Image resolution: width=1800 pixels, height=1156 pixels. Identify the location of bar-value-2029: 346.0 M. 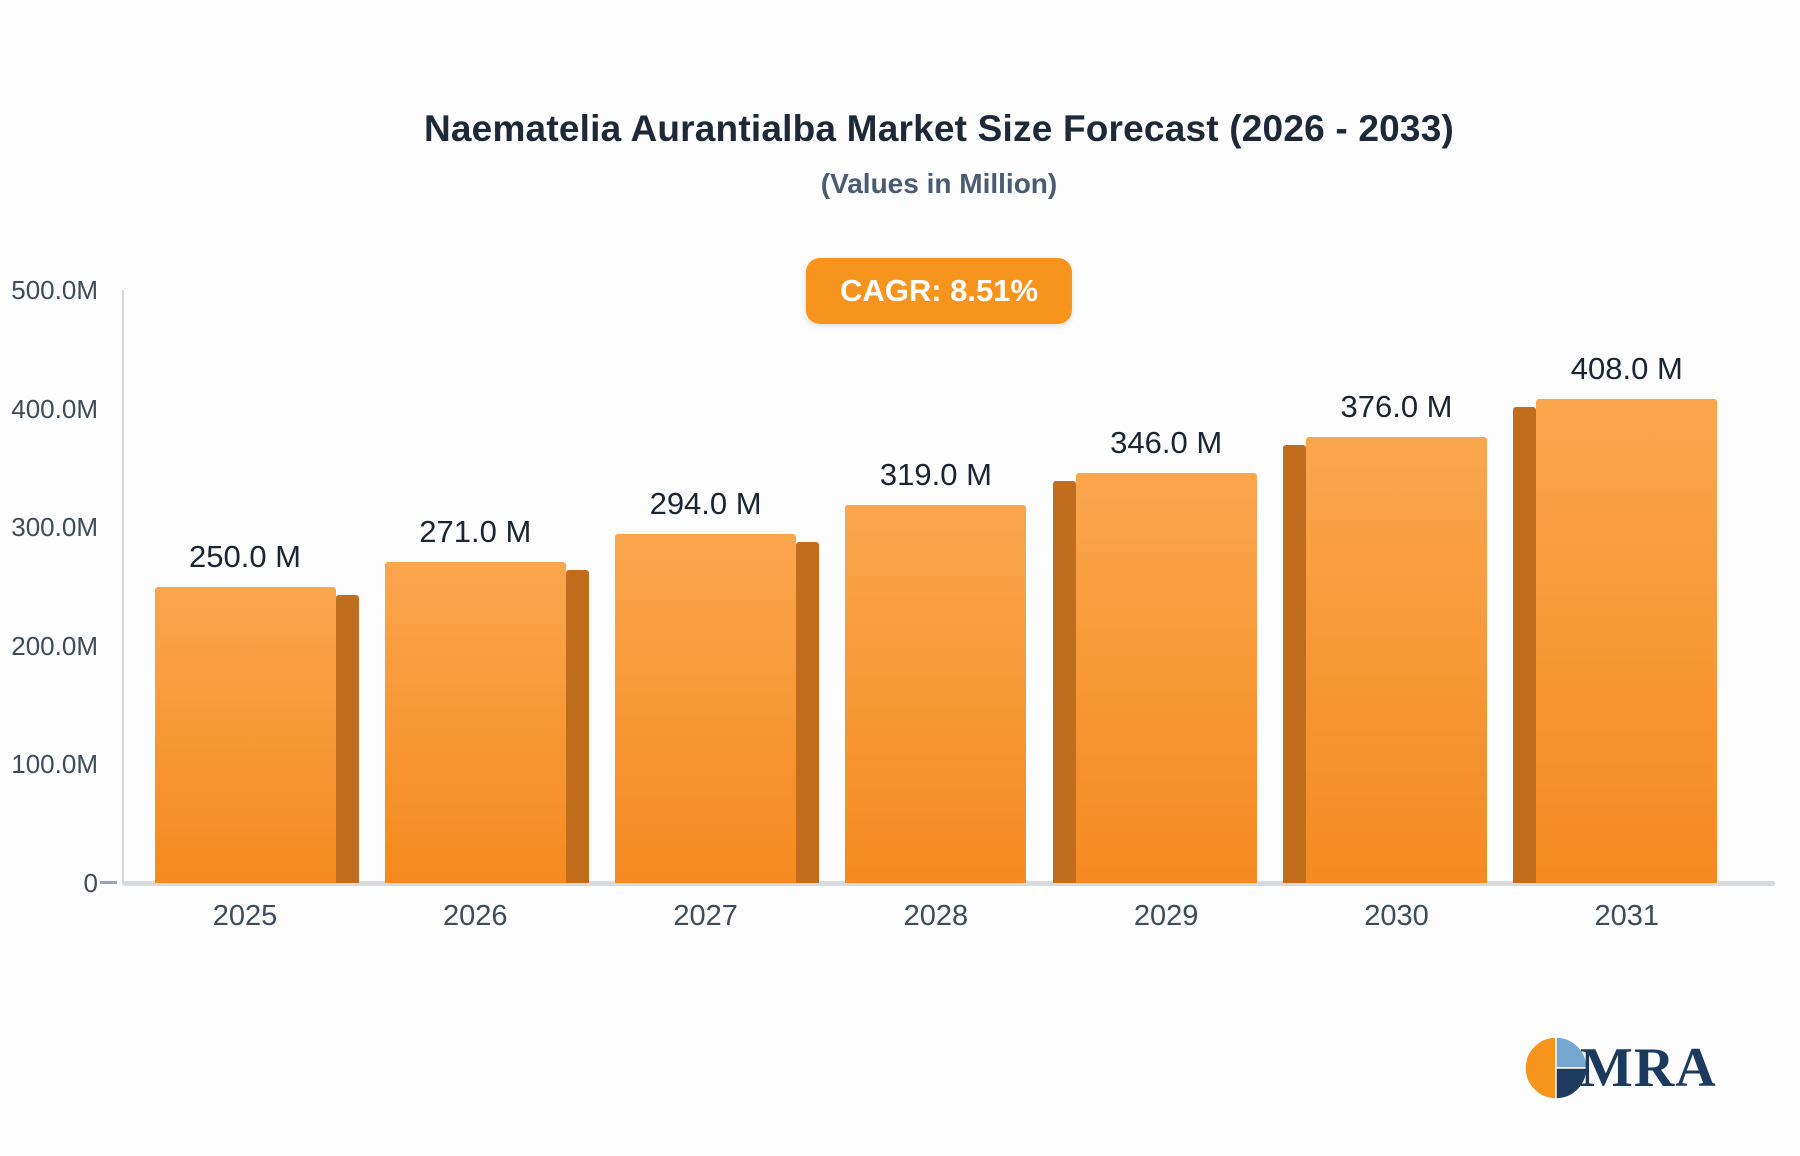
(1166, 442).